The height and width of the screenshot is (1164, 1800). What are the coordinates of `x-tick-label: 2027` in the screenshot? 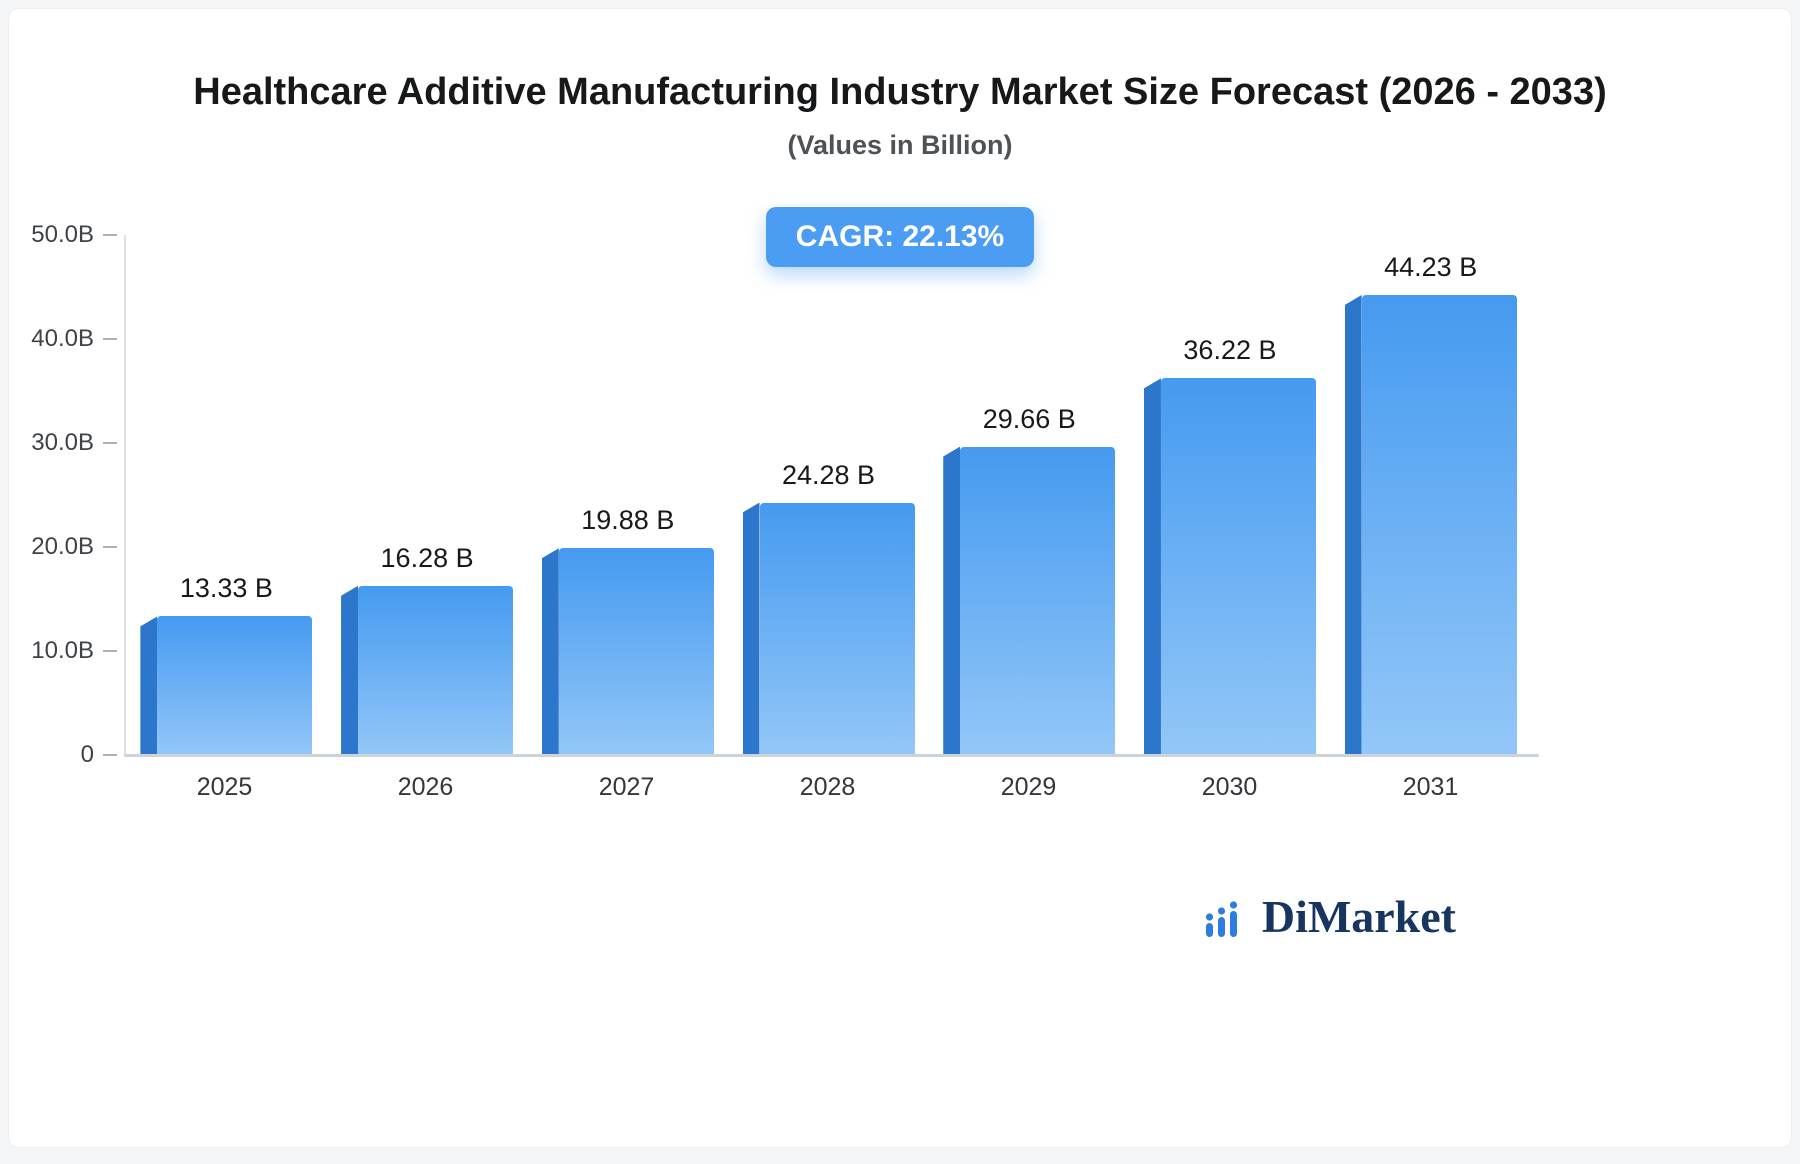 It's located at (626, 787).